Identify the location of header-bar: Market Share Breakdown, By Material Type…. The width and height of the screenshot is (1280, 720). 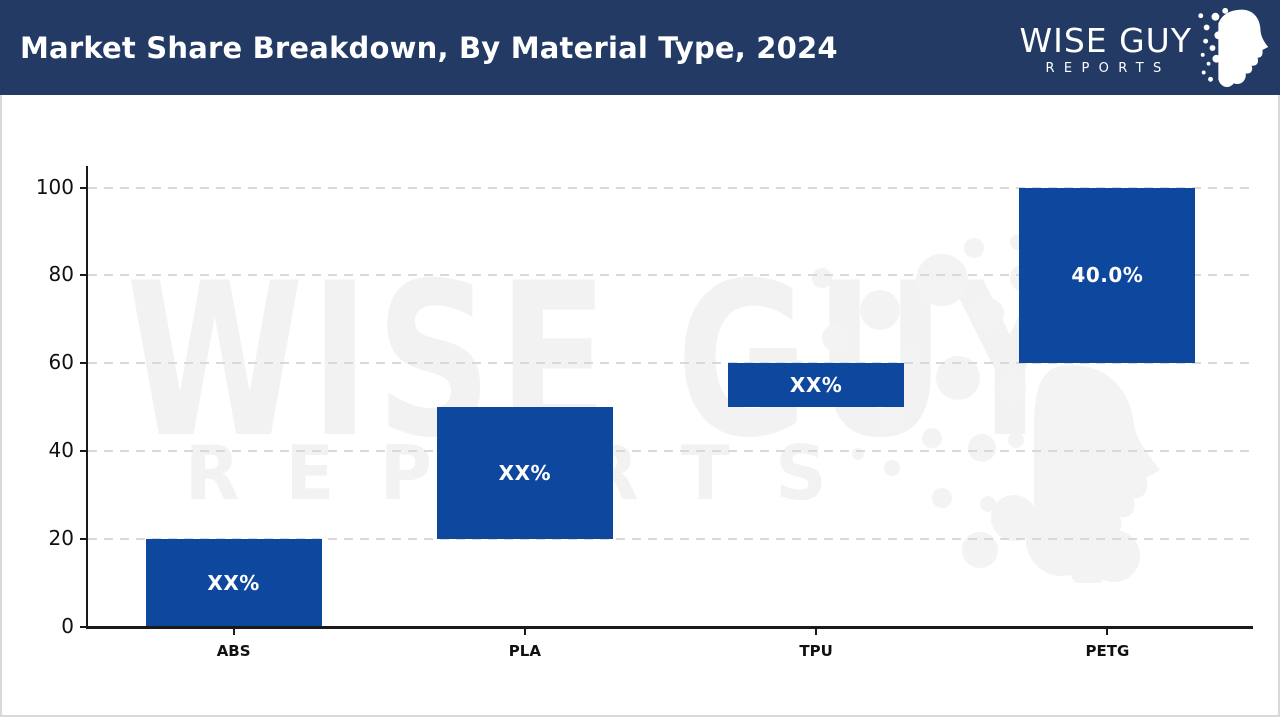
(640, 47).